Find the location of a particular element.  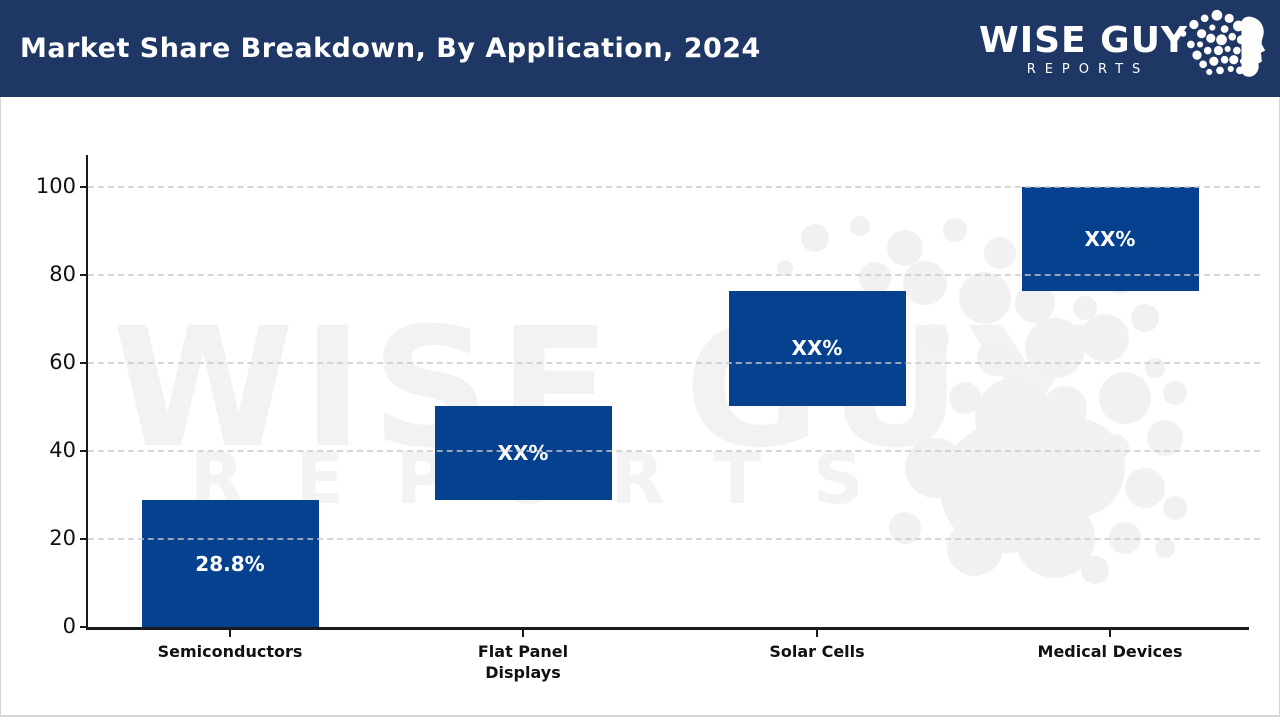

x-category-label: Semiconductors is located at coordinates (230, 651).